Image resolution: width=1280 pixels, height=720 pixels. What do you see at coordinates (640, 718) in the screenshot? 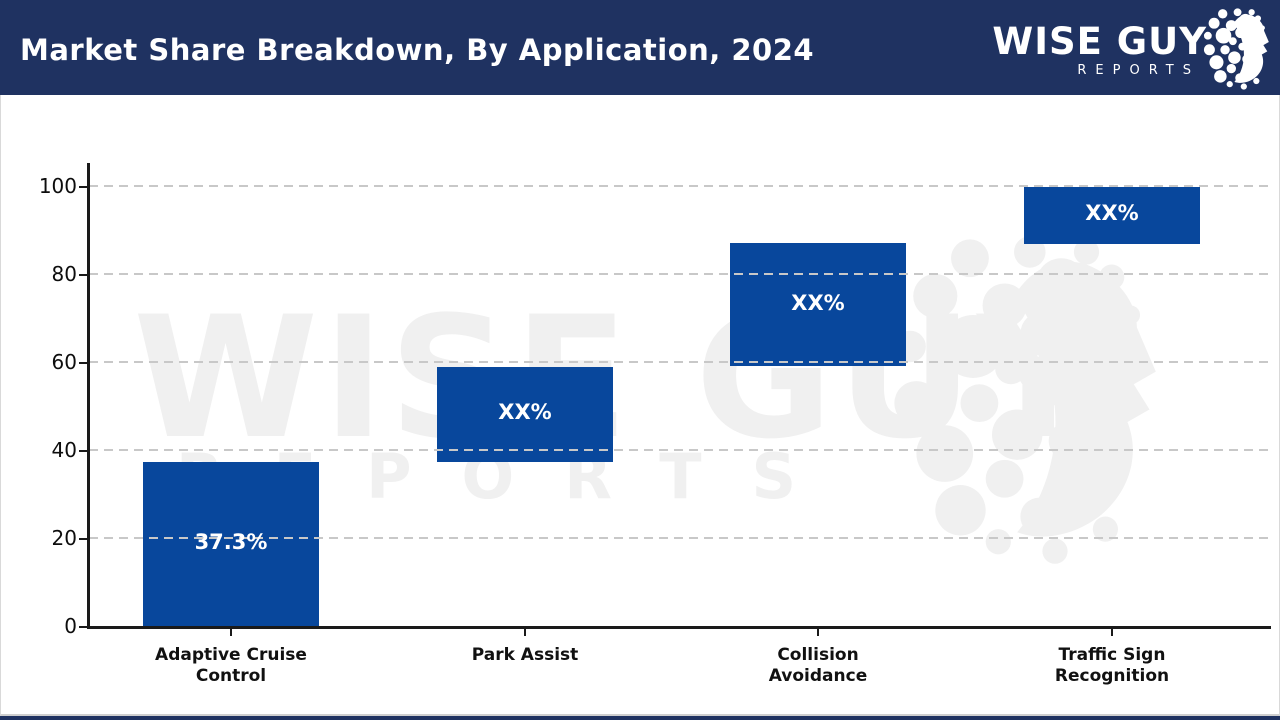
I see `footer-bar` at bounding box center [640, 718].